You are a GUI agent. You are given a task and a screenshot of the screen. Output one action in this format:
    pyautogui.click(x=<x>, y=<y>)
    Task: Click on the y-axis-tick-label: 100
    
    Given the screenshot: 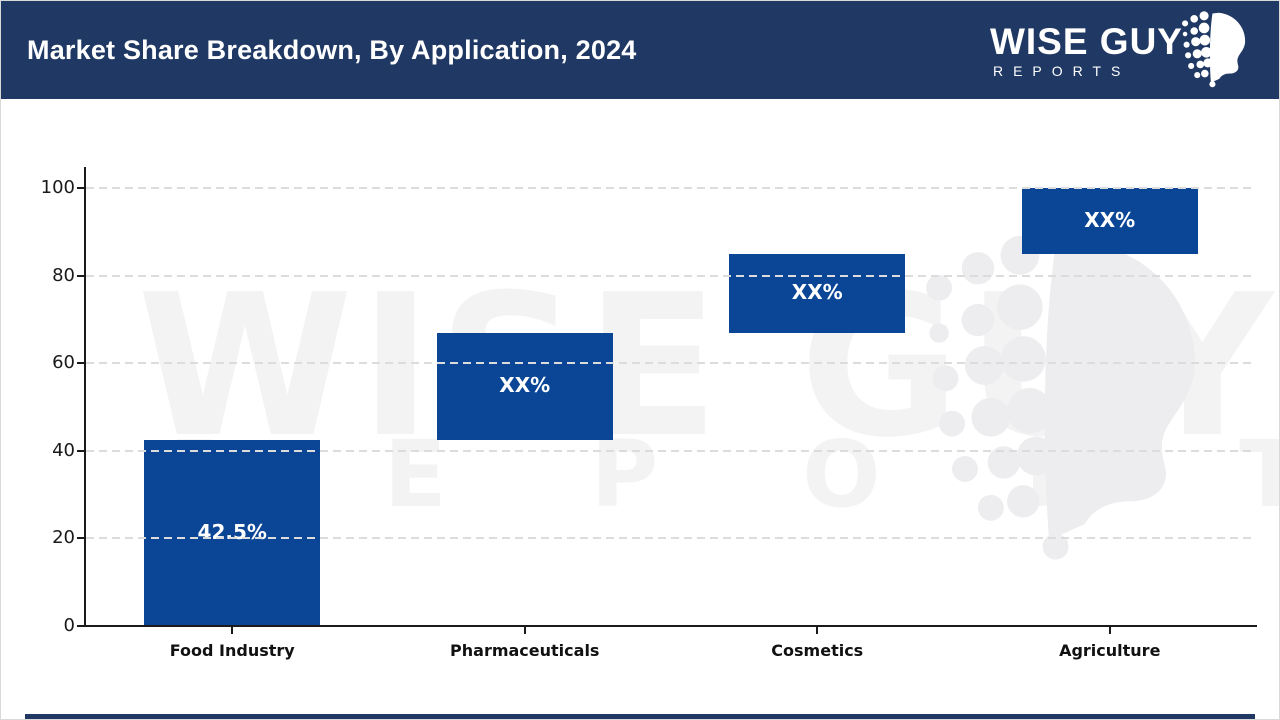 What is the action you would take?
    pyautogui.click(x=57, y=187)
    